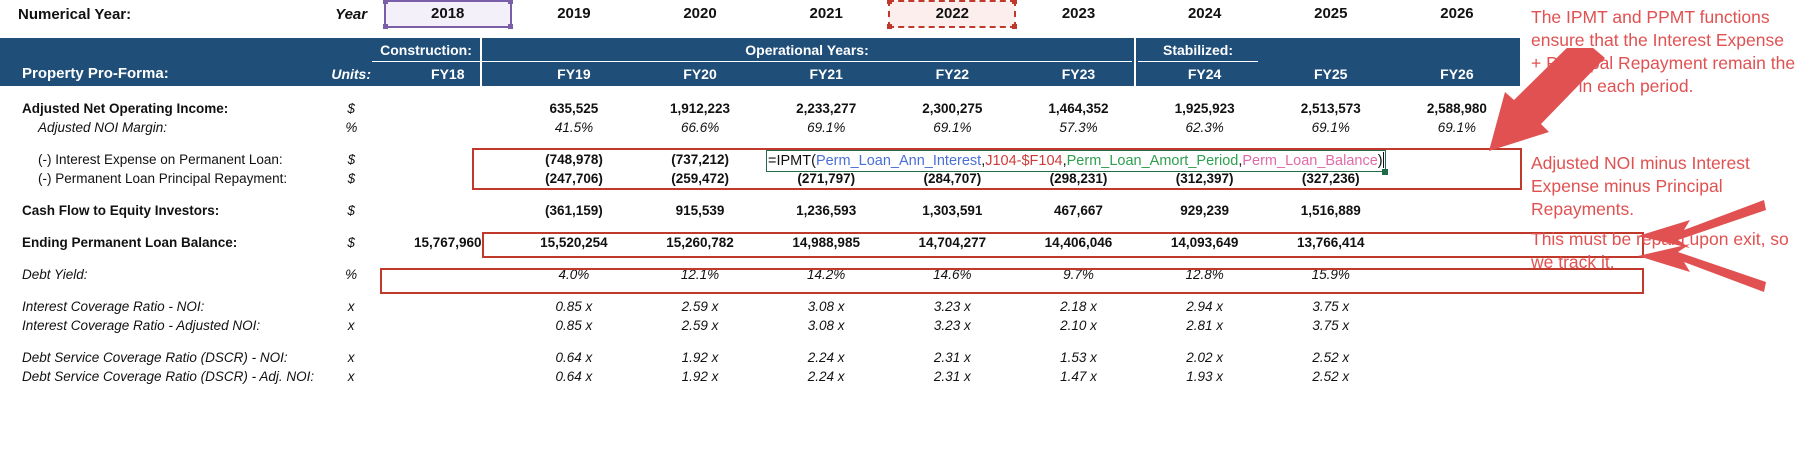 The width and height of the screenshot is (1802, 470). I want to click on table-cell: 2,300,275, so click(952, 108).